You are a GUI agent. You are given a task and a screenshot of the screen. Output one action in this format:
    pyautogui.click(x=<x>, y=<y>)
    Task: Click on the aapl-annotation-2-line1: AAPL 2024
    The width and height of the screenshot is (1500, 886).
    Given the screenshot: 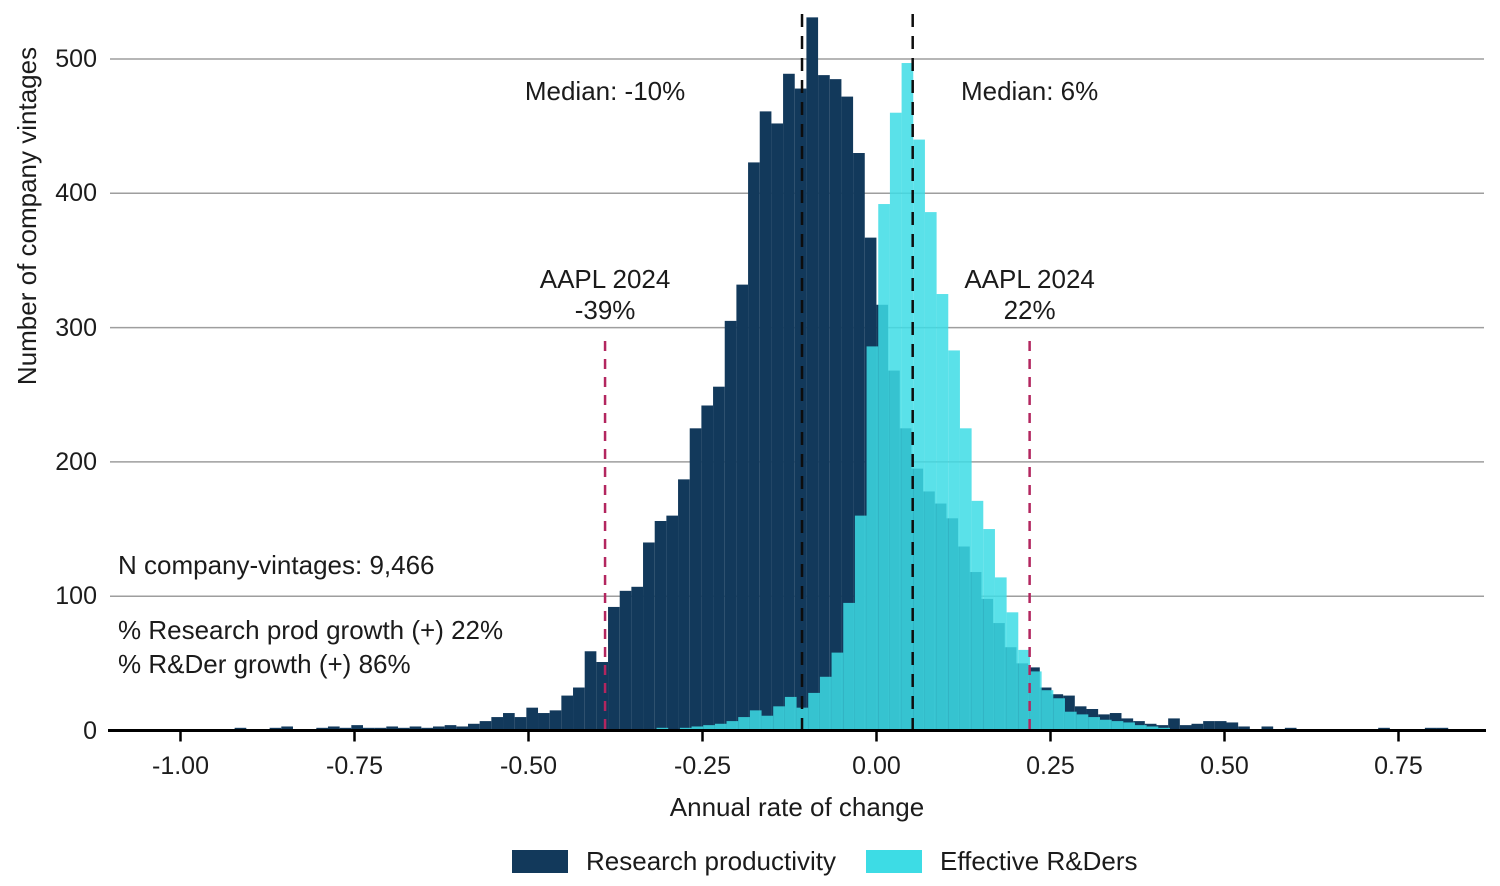 What is the action you would take?
    pyautogui.click(x=1029, y=279)
    